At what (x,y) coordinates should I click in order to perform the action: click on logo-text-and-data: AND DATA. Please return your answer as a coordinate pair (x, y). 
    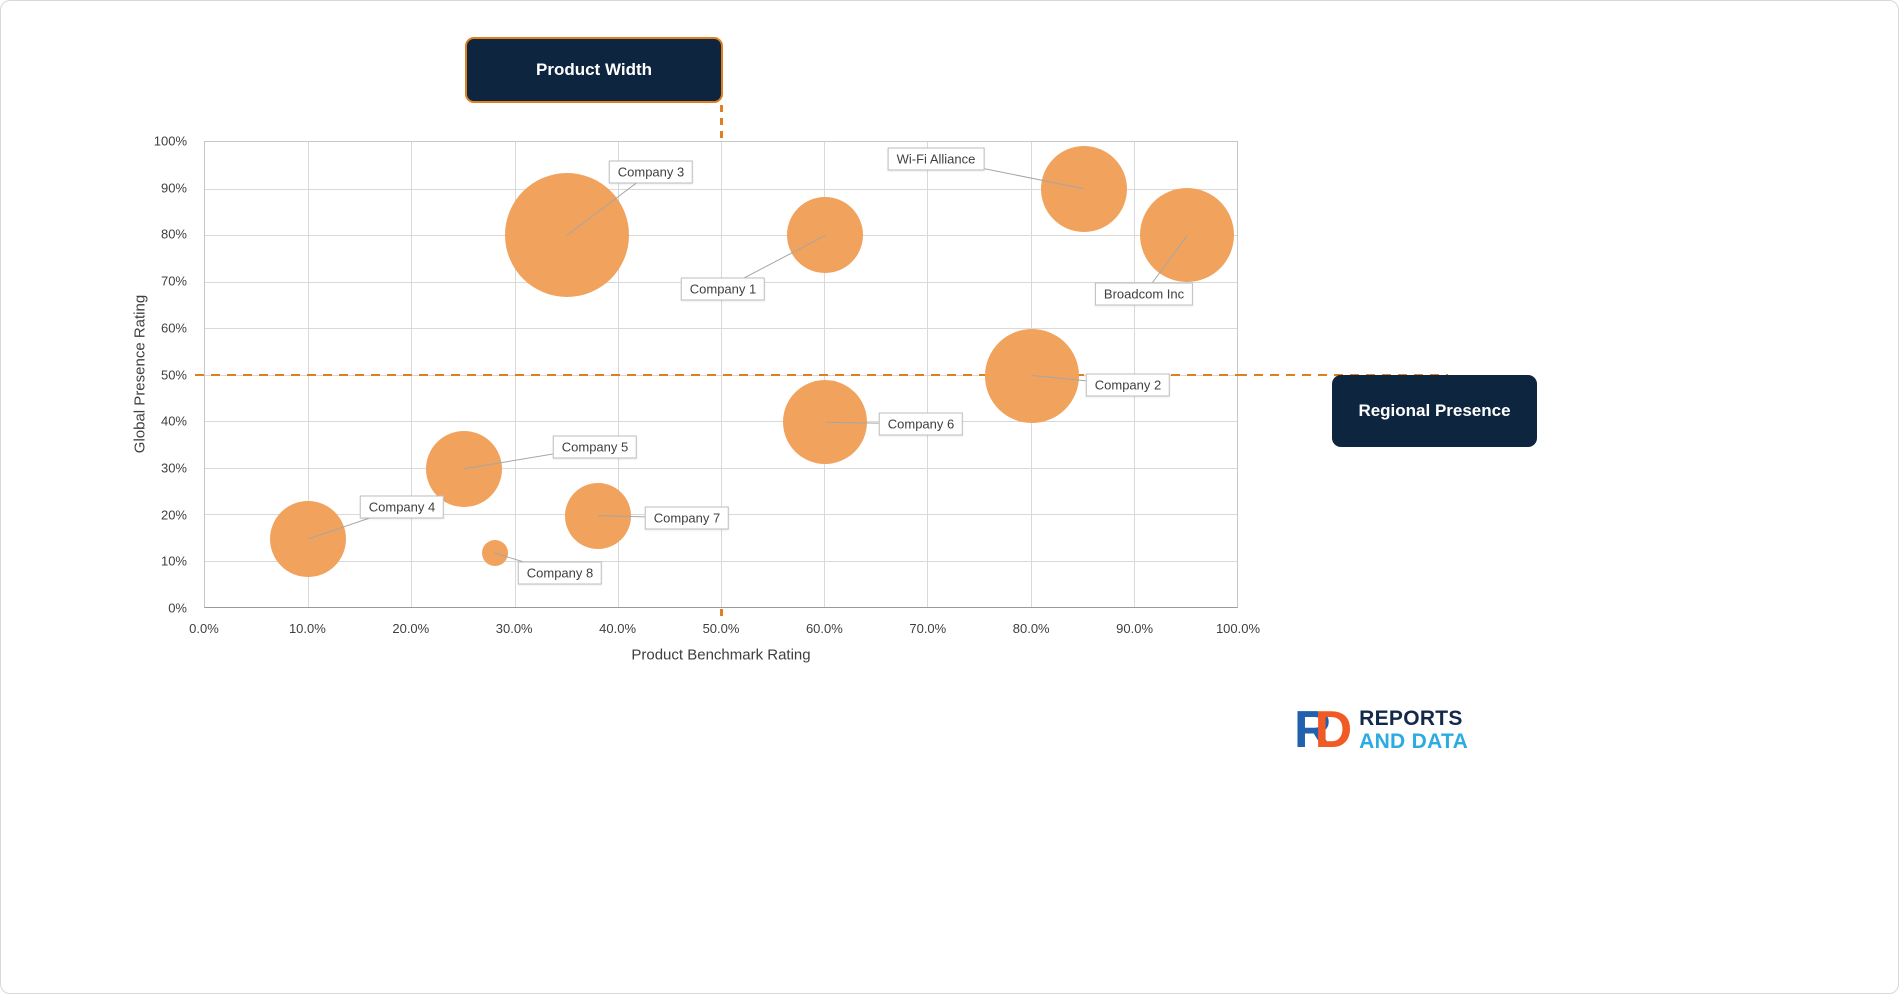
    Looking at the image, I should click on (1414, 741).